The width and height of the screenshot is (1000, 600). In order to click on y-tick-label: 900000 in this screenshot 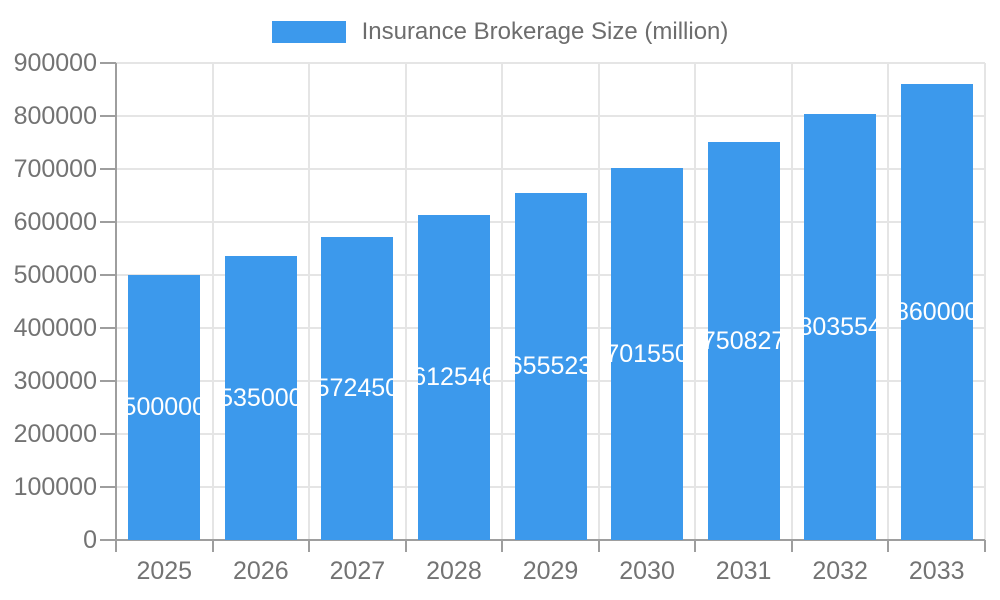, I will do `click(55, 63)`.